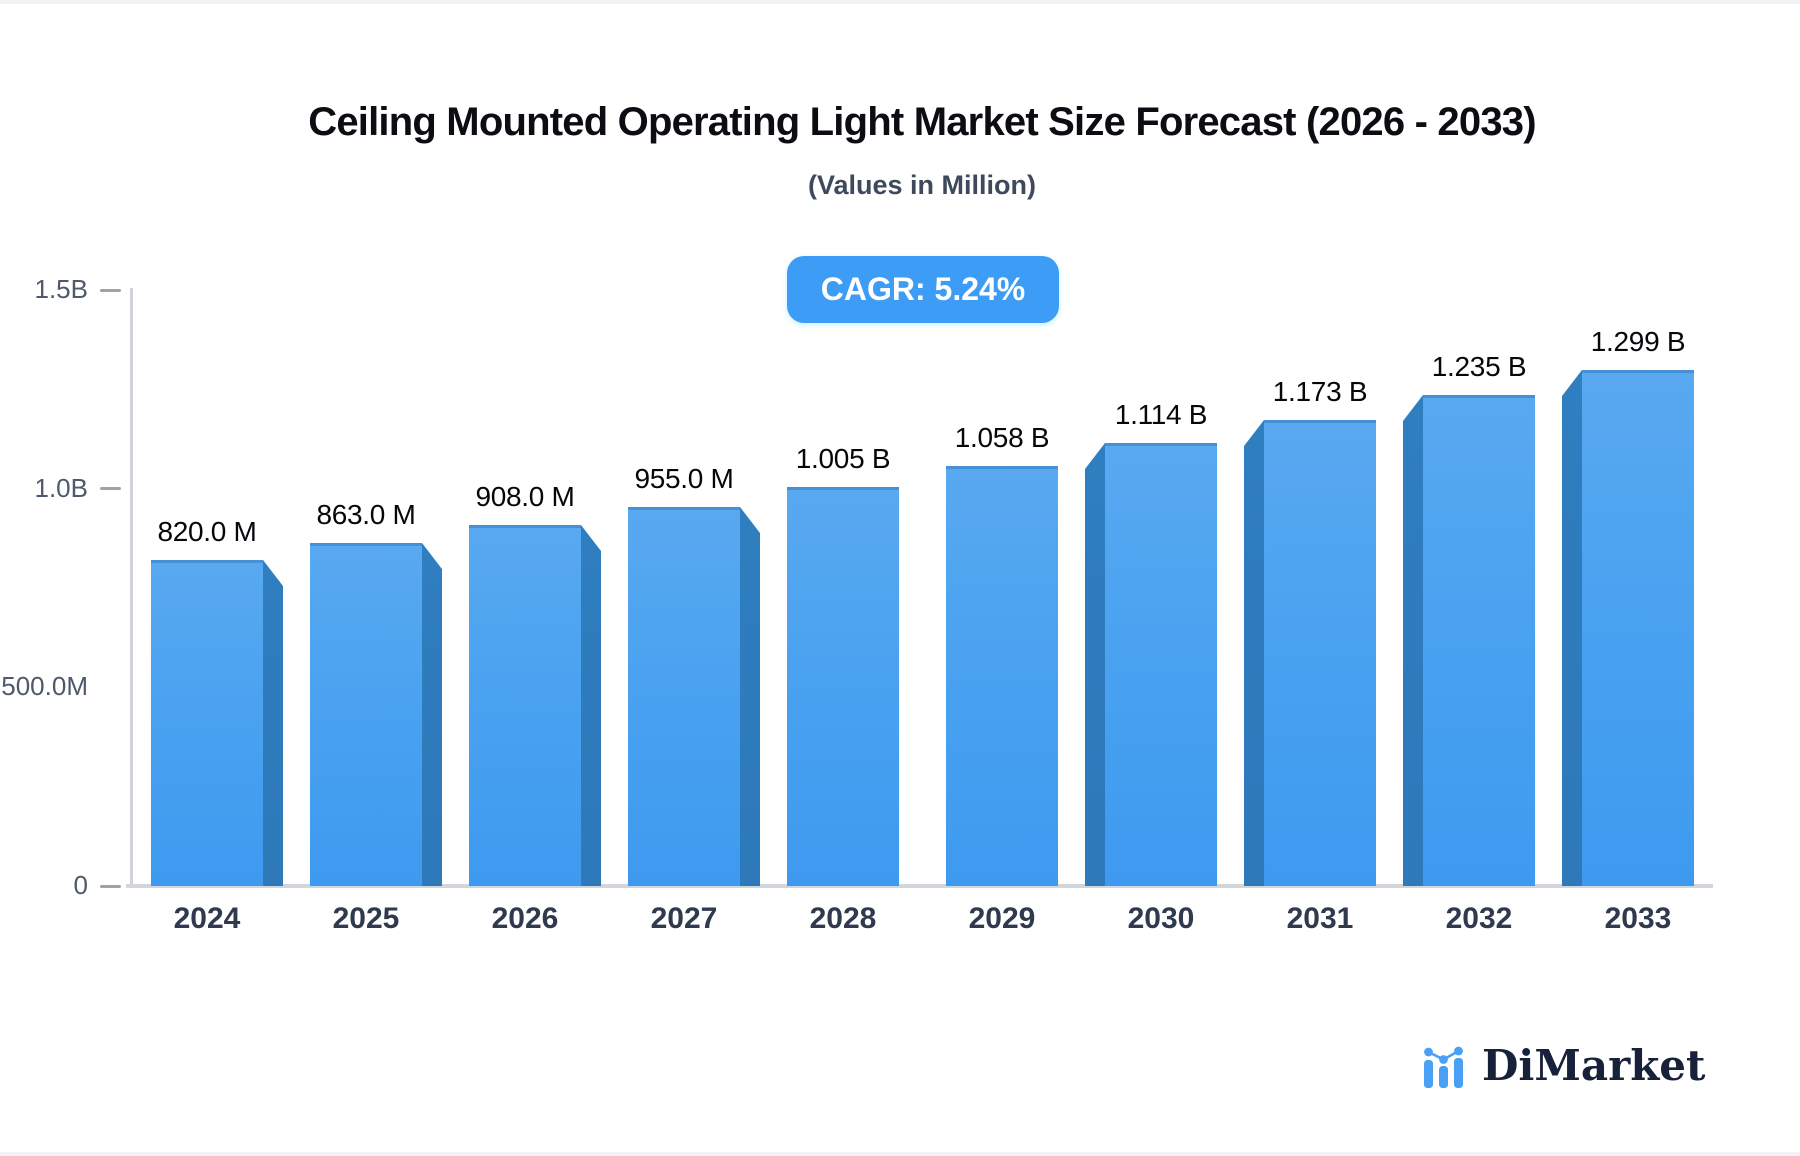 The image size is (1800, 1156). What do you see at coordinates (525, 496) in the screenshot?
I see `bar-value-label: 908.0 M` at bounding box center [525, 496].